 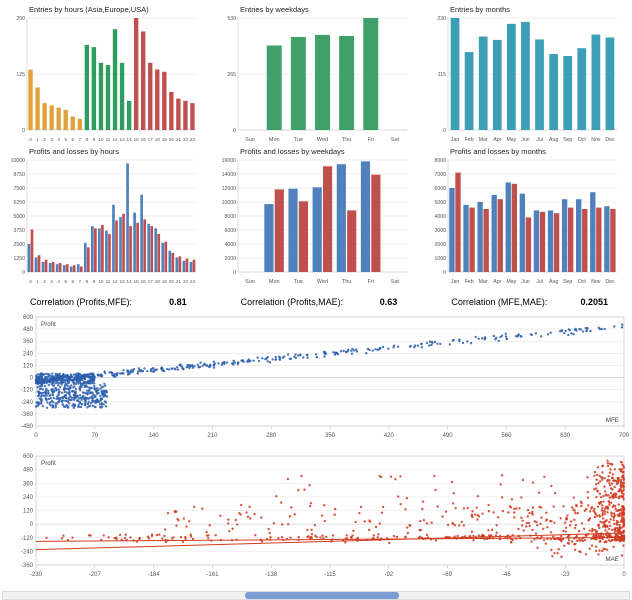 What do you see at coordinates (87, 139) in the screenshot?
I see `svg-text: 8` at bounding box center [87, 139].